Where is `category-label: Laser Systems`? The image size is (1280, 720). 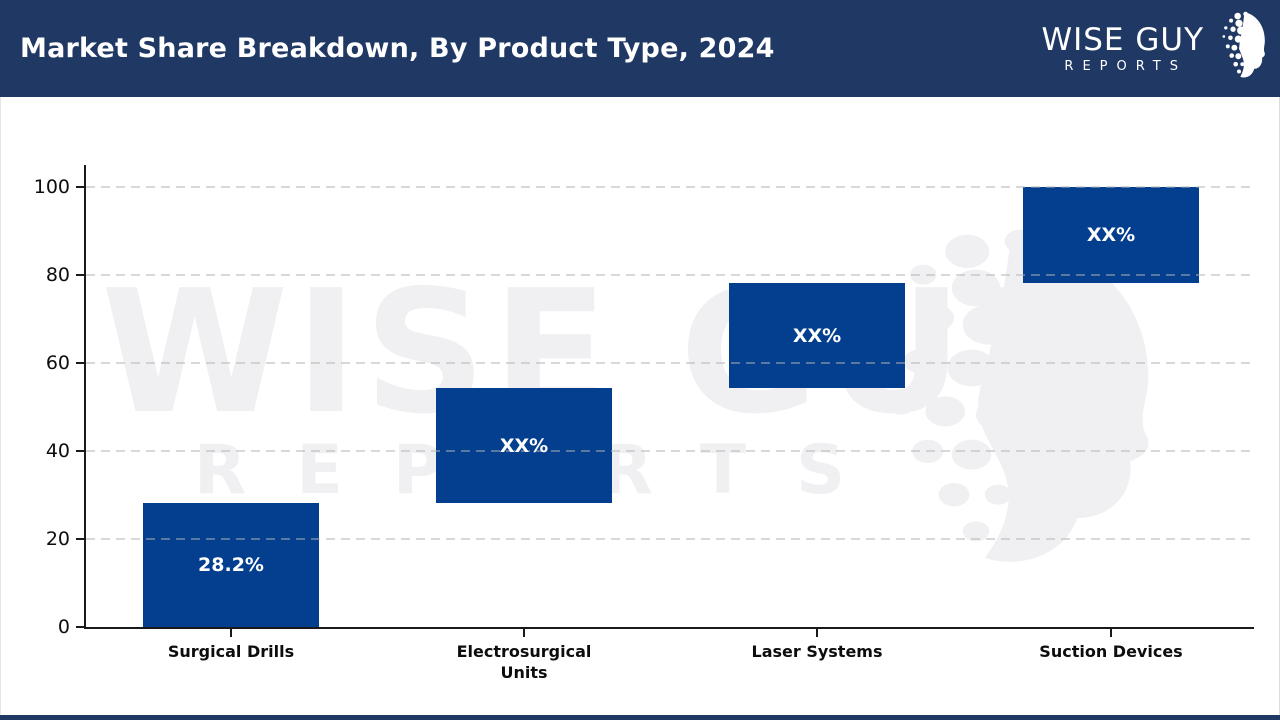 category-label: Laser Systems is located at coordinates (817, 651).